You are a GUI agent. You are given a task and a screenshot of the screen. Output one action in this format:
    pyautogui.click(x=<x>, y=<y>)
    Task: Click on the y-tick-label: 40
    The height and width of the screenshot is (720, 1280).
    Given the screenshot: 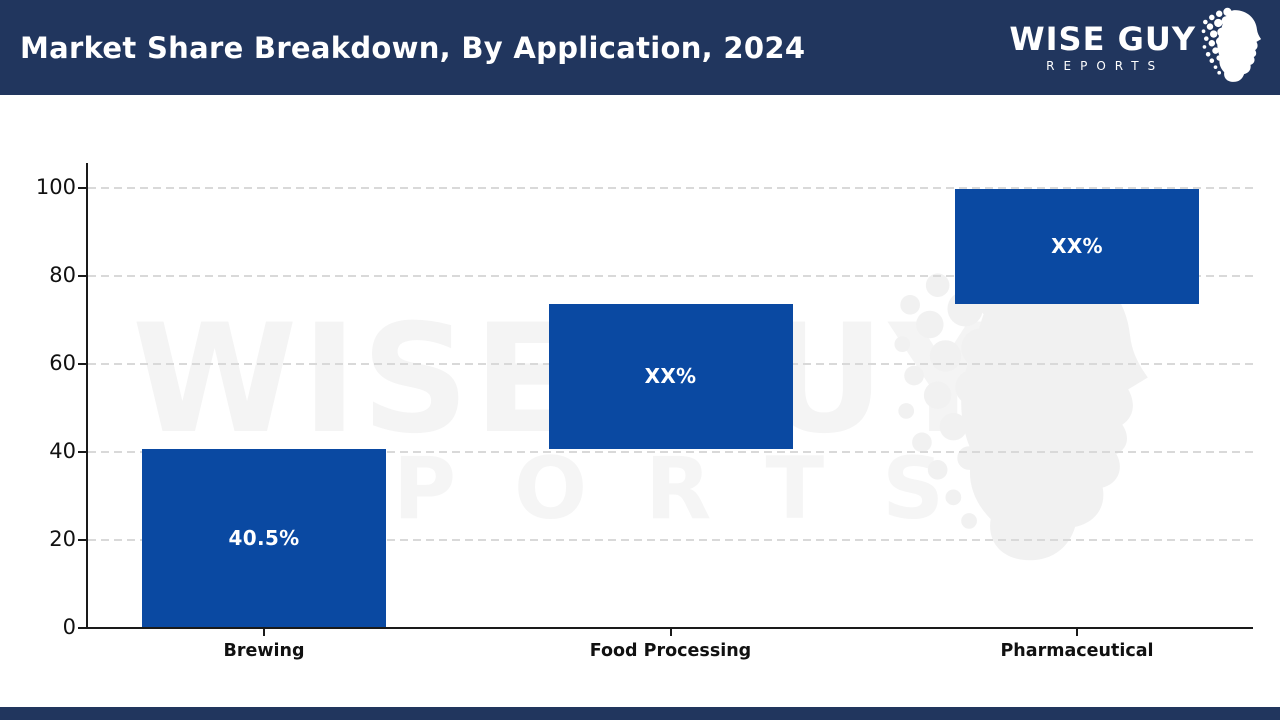 What is the action you would take?
    pyautogui.click(x=62, y=451)
    